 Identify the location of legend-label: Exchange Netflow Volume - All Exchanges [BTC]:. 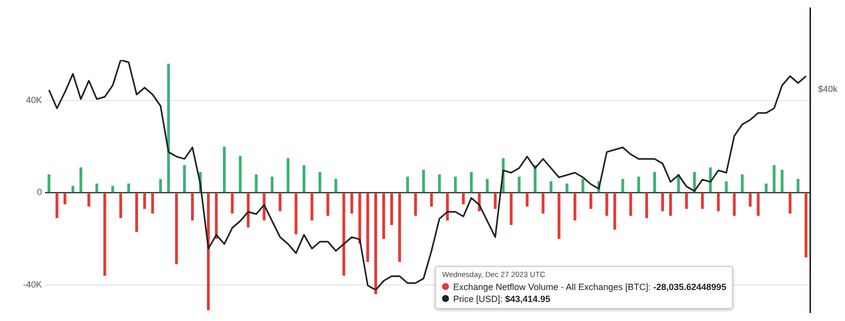
(552, 286).